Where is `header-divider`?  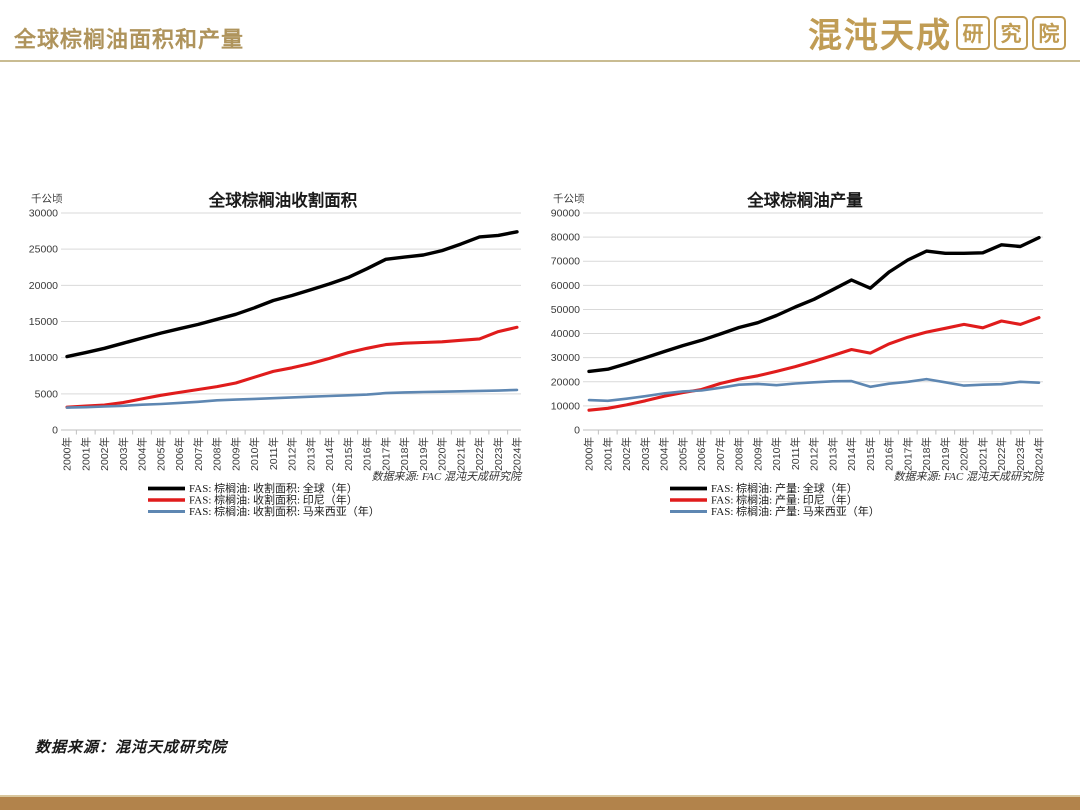
header-divider is located at coordinates (540, 61).